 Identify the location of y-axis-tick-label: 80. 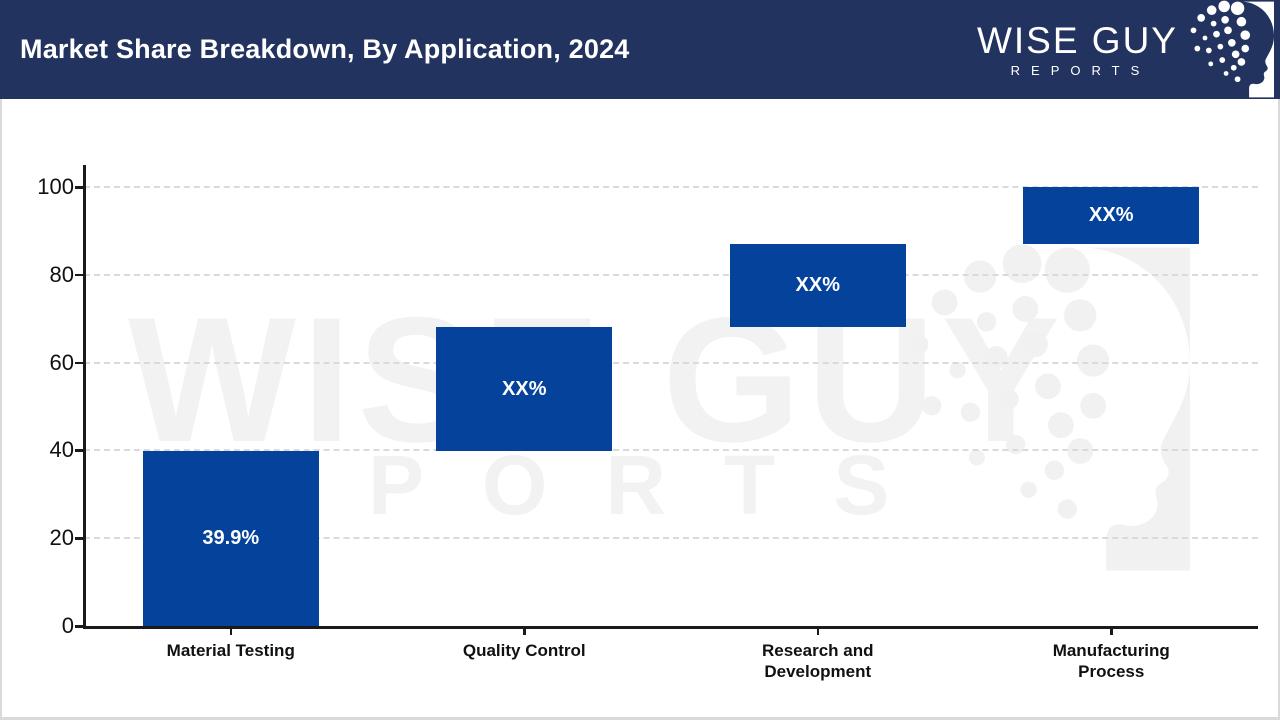
(61, 274).